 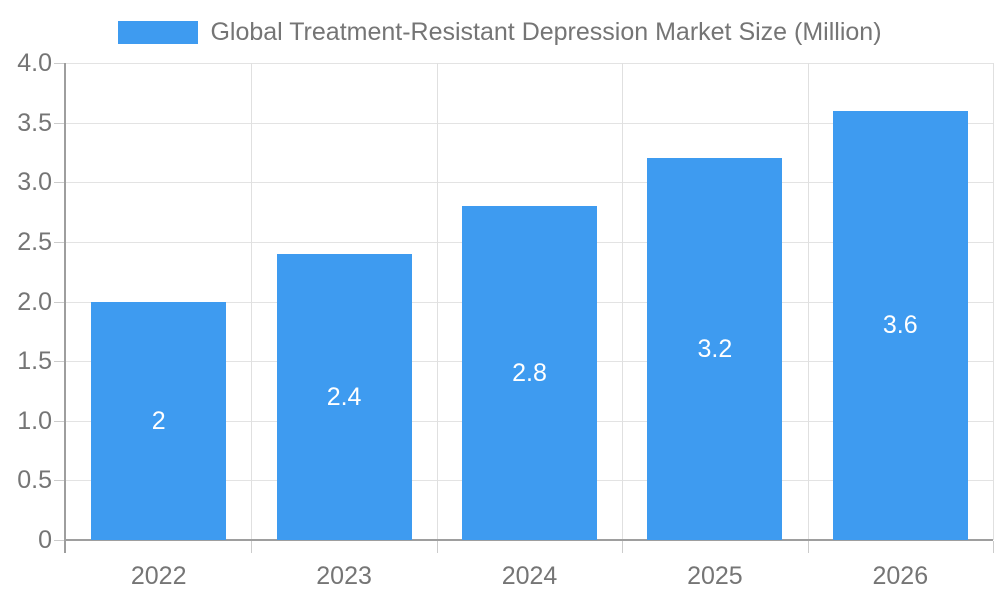 What do you see at coordinates (34, 301) in the screenshot?
I see `y-axis-tick-label: 2.0` at bounding box center [34, 301].